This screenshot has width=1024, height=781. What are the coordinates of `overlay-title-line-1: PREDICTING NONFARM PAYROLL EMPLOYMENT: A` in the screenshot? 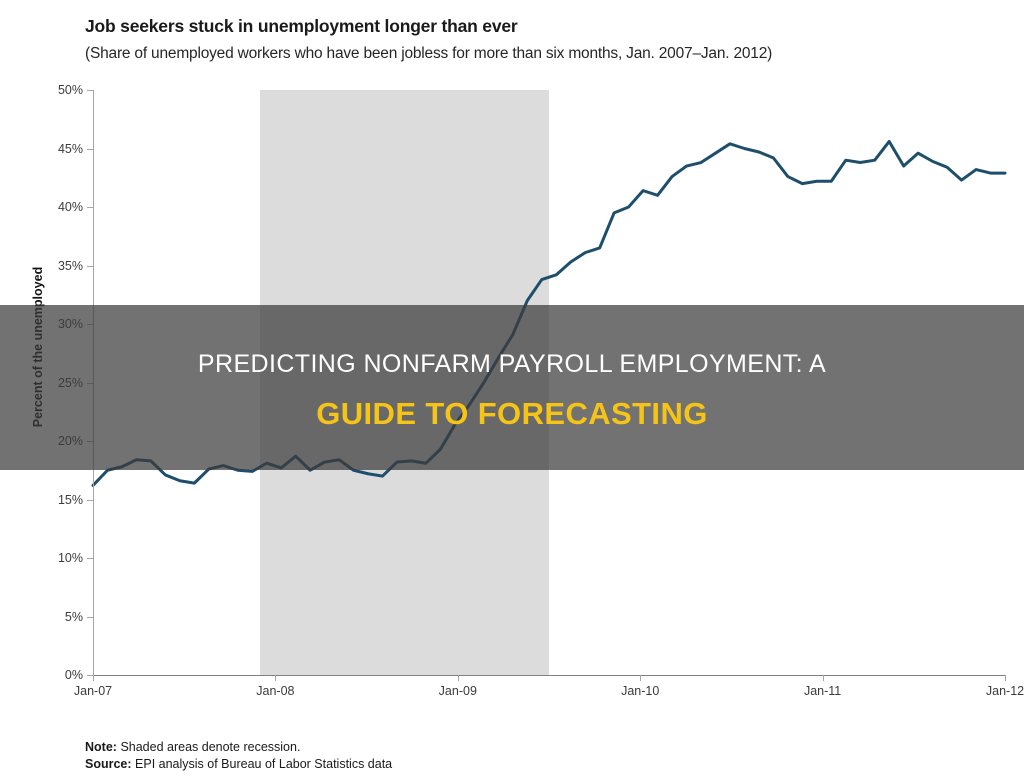 It's located at (512, 364).